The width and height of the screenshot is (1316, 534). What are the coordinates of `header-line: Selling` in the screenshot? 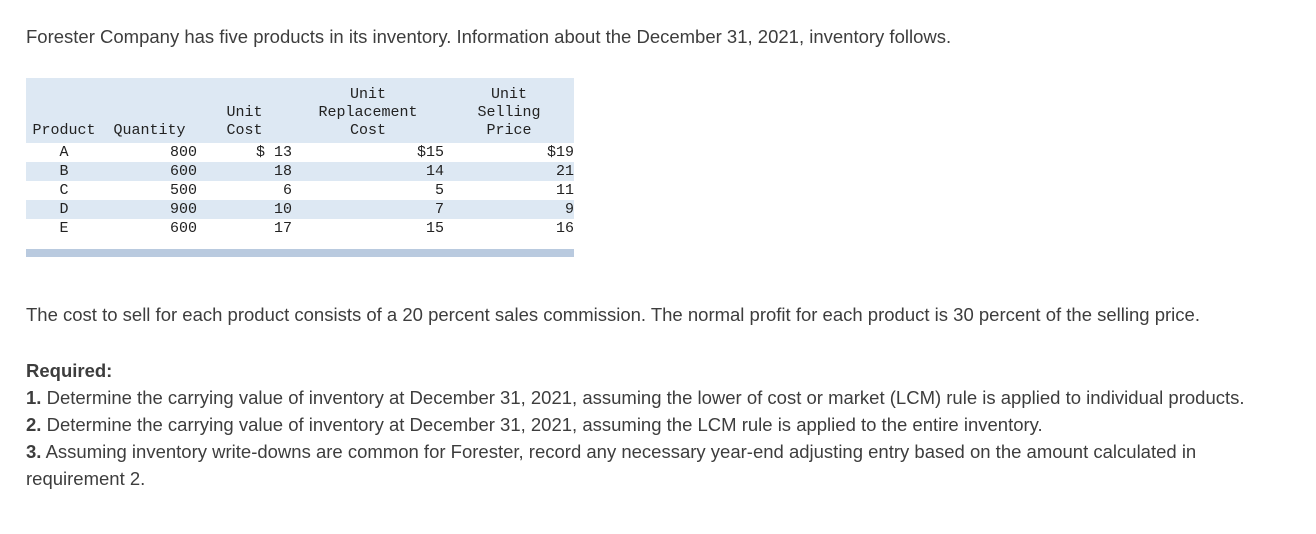 It's located at (509, 112).